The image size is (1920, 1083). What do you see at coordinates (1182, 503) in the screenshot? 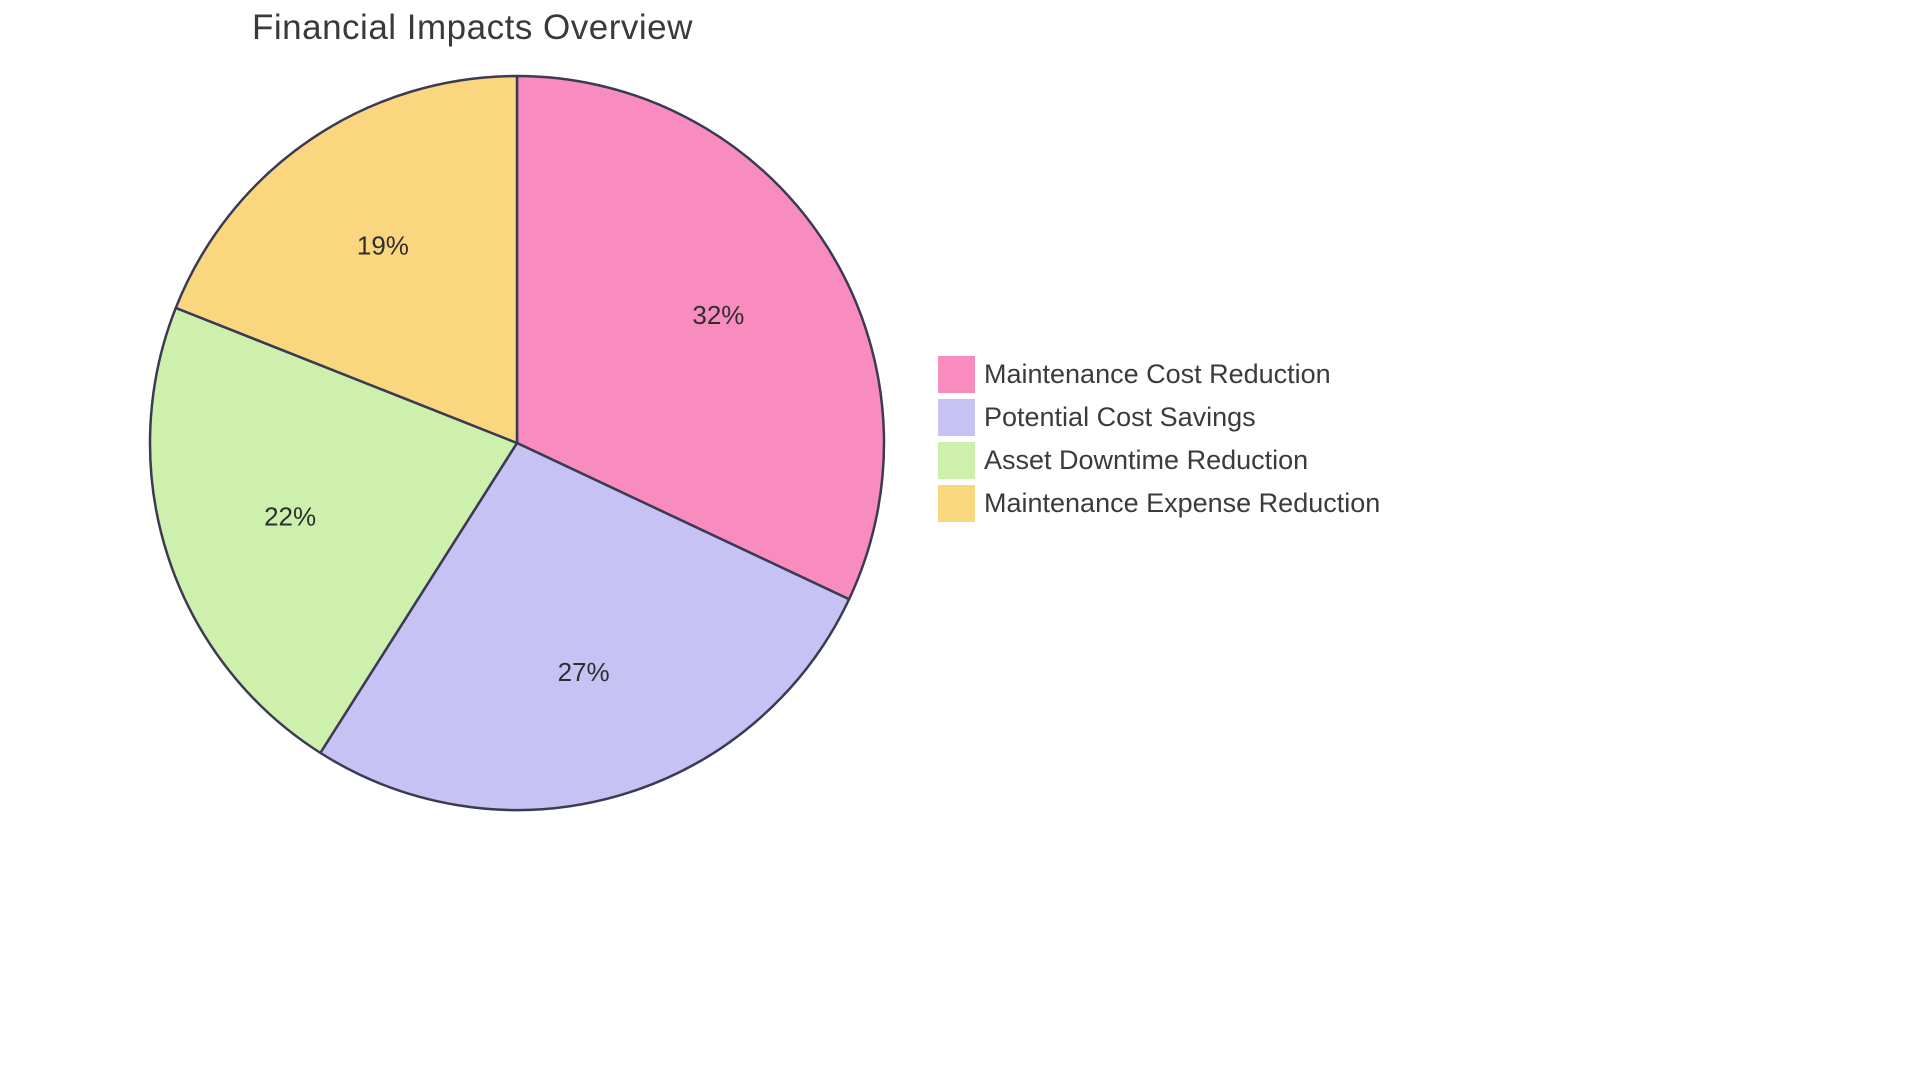
I see `legend-label-3: Maintenance Expense Reduction` at bounding box center [1182, 503].